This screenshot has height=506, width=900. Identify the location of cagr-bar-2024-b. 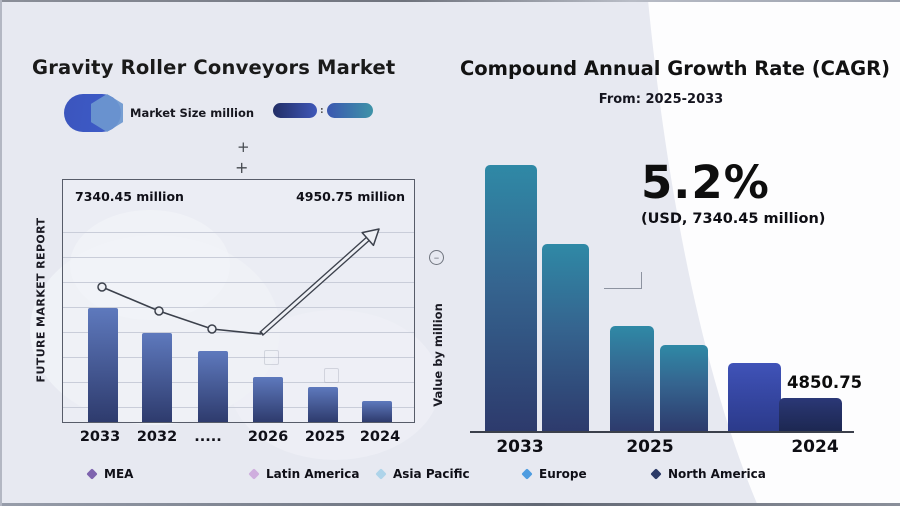
(810, 415).